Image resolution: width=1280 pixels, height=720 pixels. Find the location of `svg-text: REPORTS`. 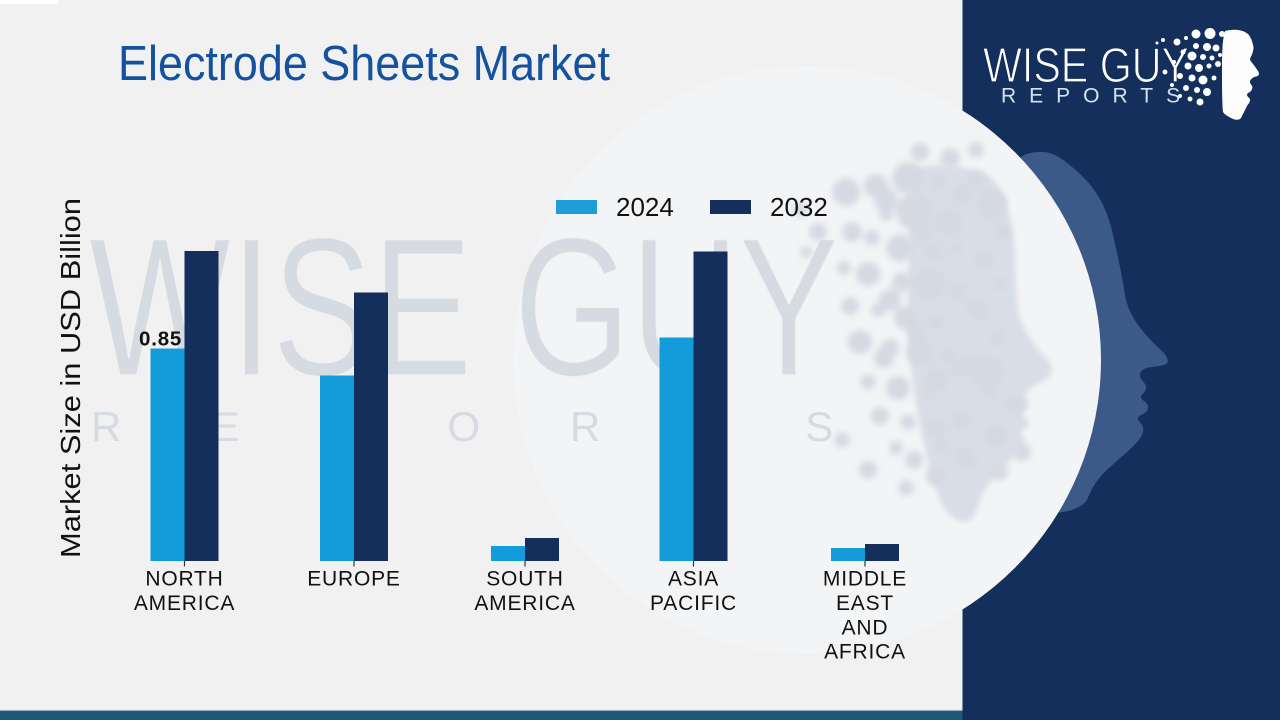

svg-text: REPORTS is located at coordinates (1097, 96).